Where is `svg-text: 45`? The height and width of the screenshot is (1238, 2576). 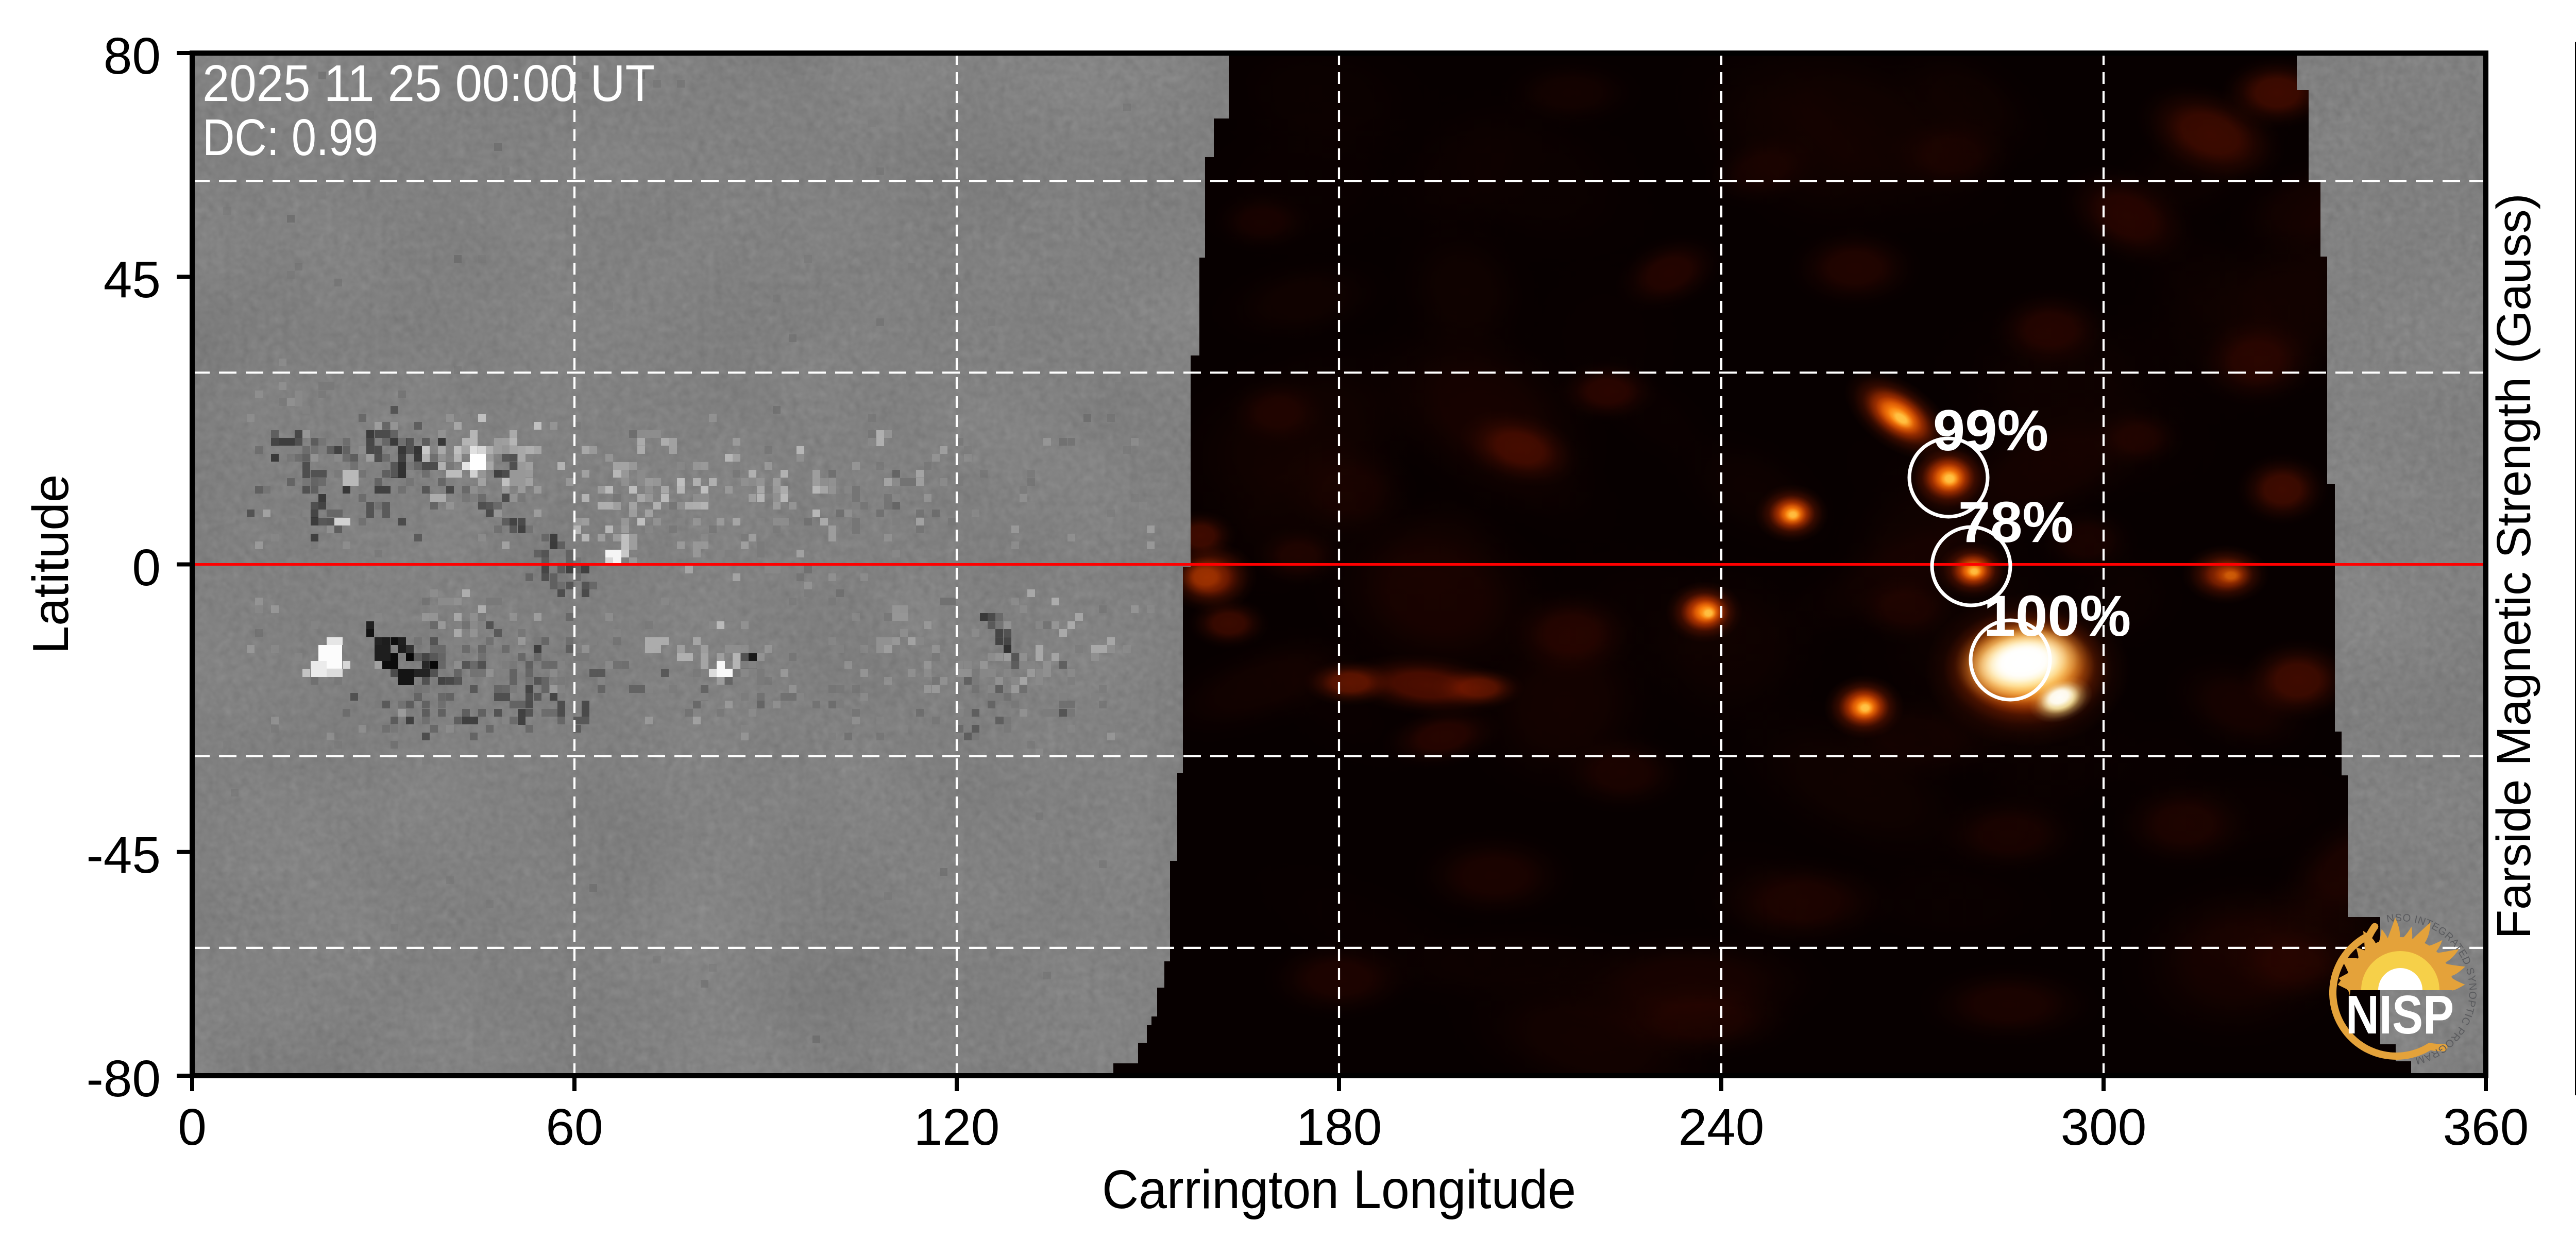
svg-text: 45 is located at coordinates (132, 280).